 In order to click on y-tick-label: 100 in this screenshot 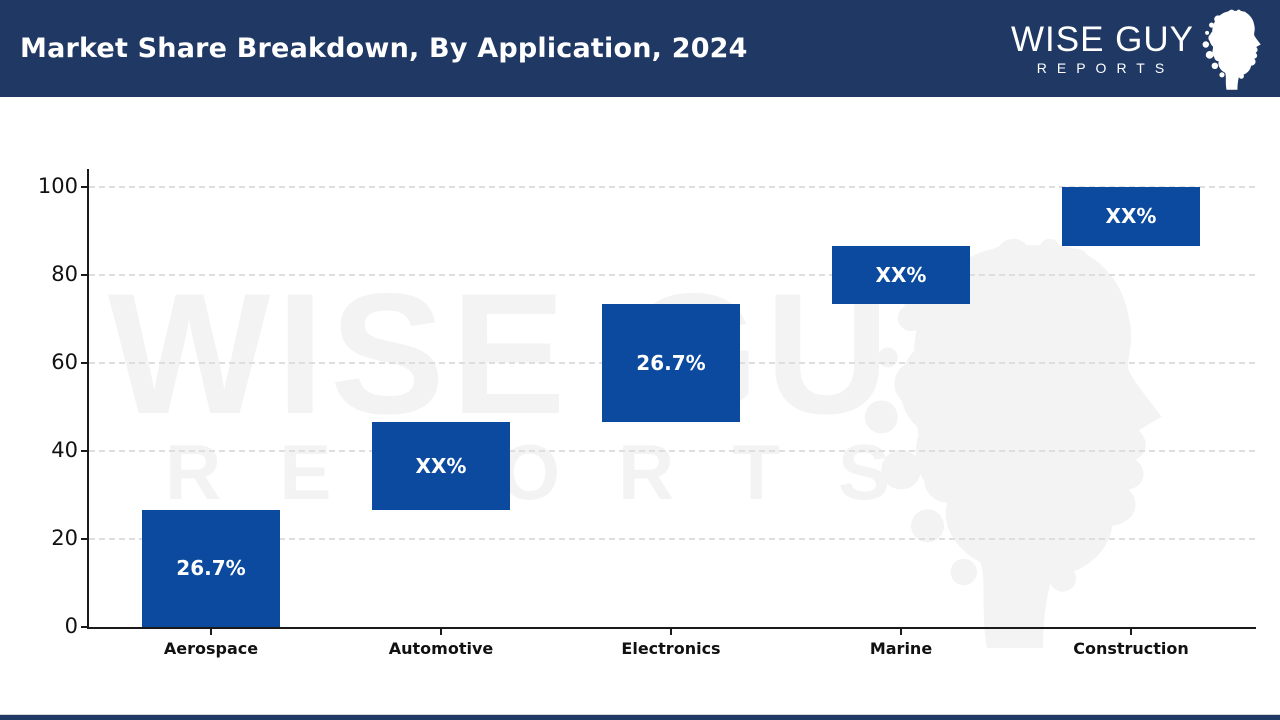, I will do `click(57, 186)`.